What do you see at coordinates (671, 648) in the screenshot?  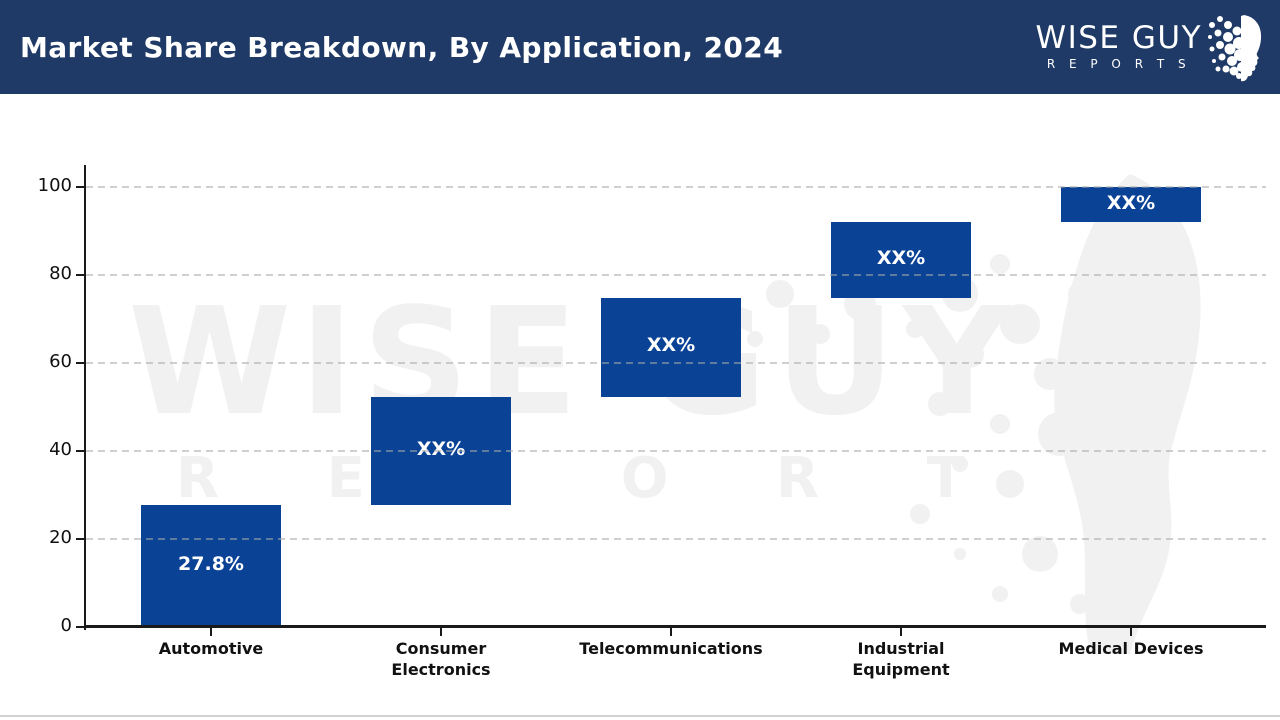 I see `x-category-label: Telecommunications` at bounding box center [671, 648].